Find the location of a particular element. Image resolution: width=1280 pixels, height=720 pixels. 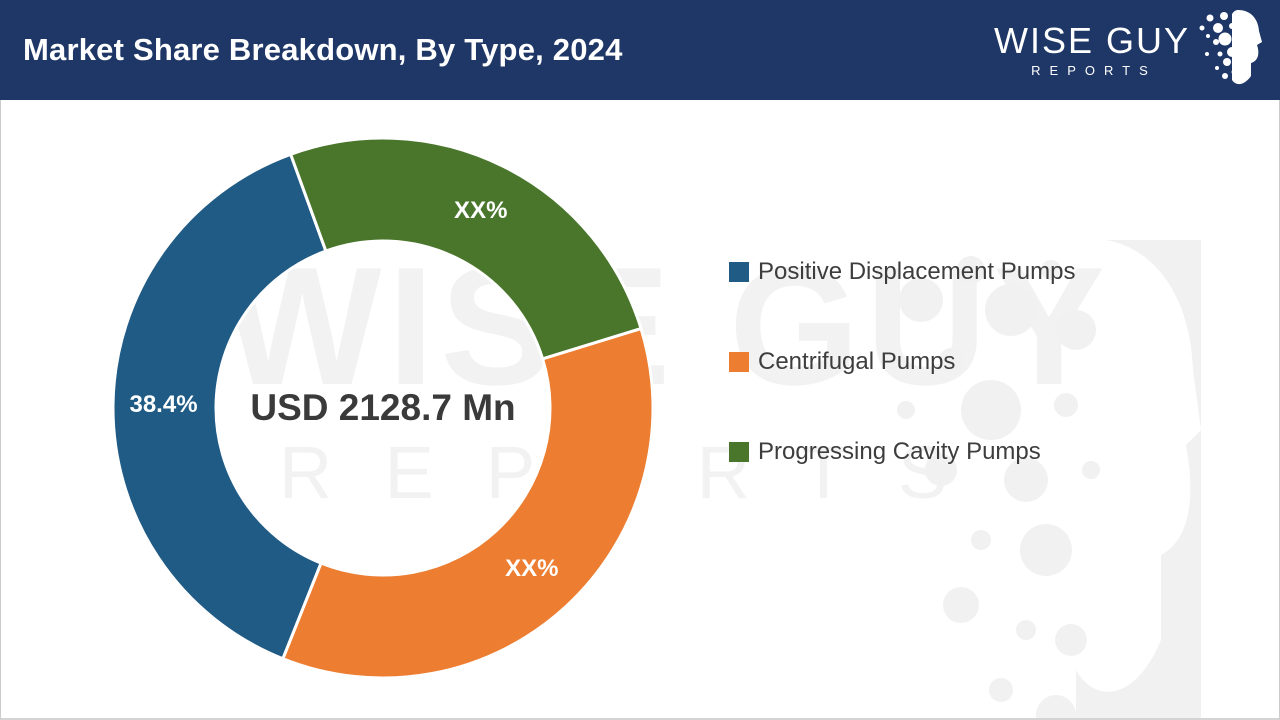

brand-name: WISE GUY is located at coordinates (1091, 40).